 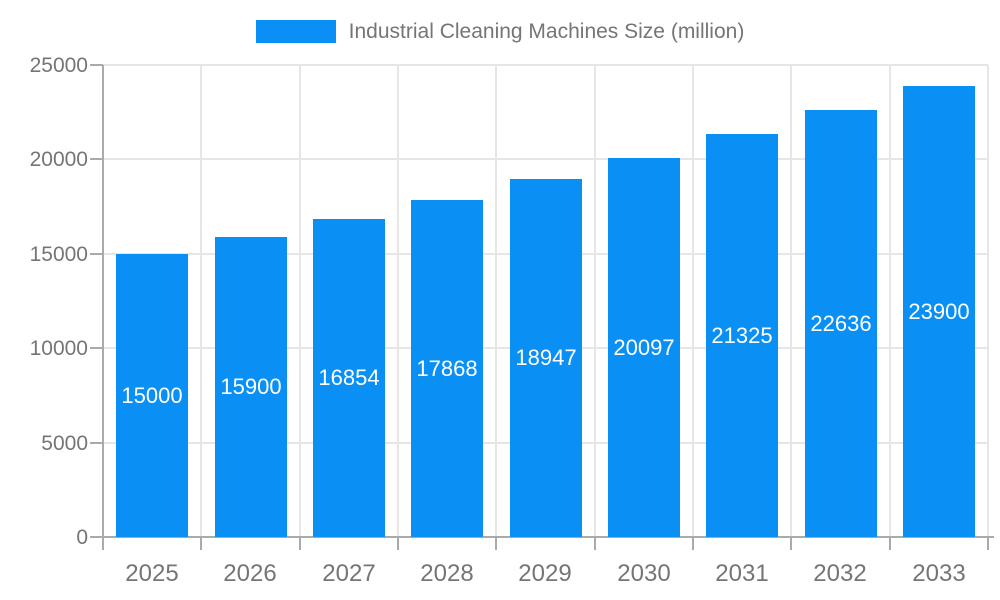 What do you see at coordinates (58, 349) in the screenshot?
I see `y-axis-label-10000: 10000` at bounding box center [58, 349].